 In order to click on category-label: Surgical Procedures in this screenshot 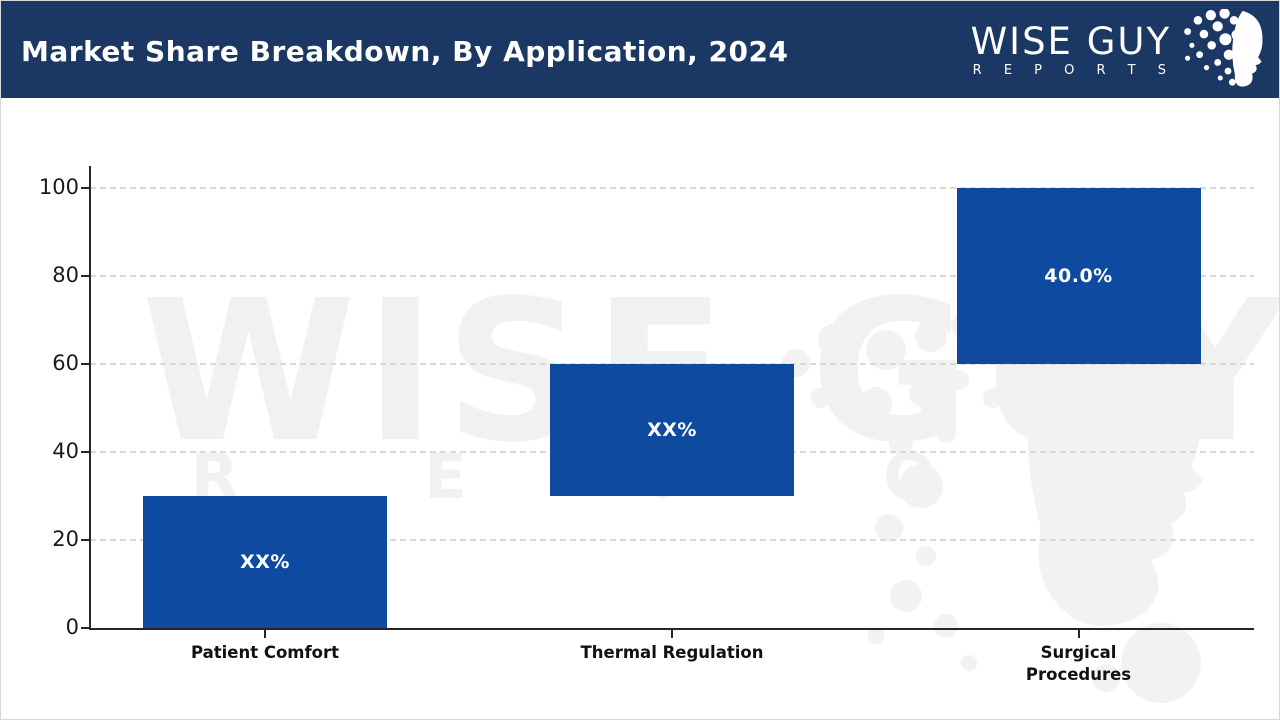, I will do `click(1078, 663)`.